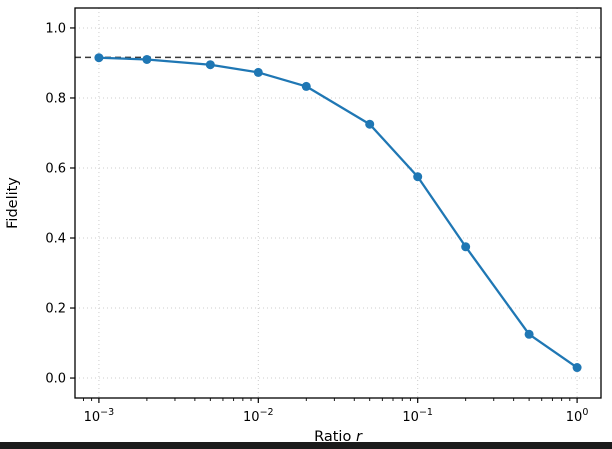  Describe the element at coordinates (55, 168) in the screenshot. I see `y-tick-label: 0.6` at that location.